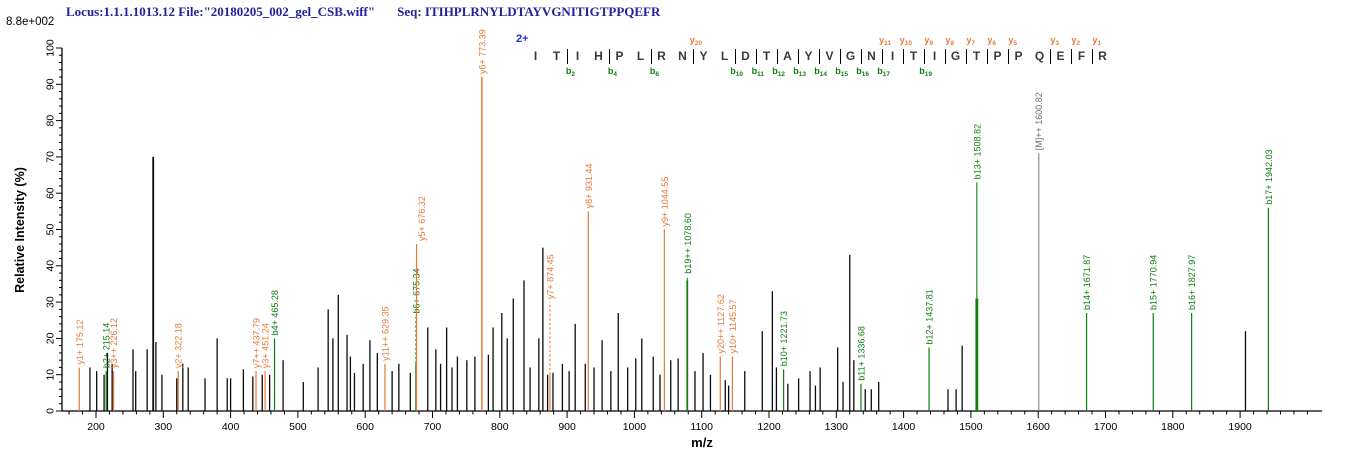 The width and height of the screenshot is (1362, 473). What do you see at coordinates (570, 72) in the screenshot?
I see `b-ion-ladder-label: b2` at bounding box center [570, 72].